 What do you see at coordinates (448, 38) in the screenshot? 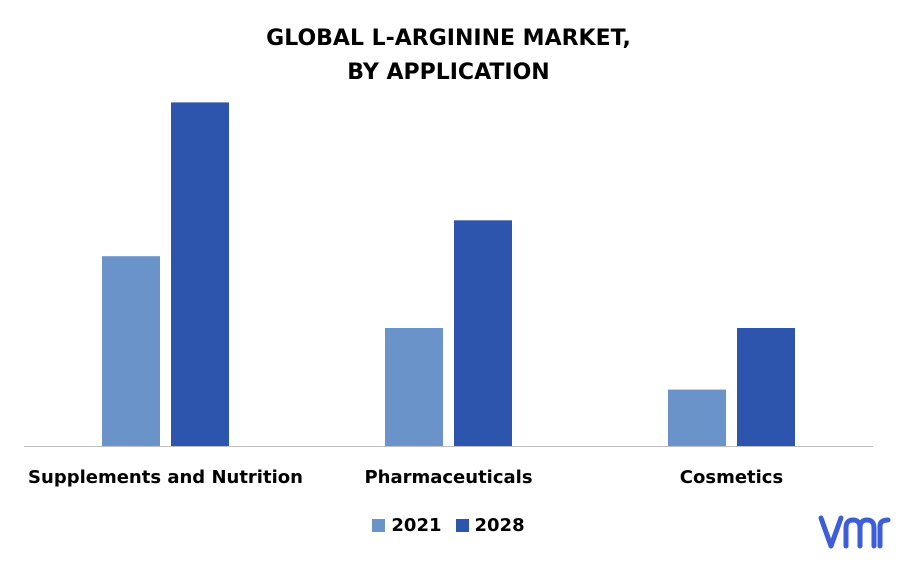
I see `chart-title-line-1: GLOBAL L-ARGININE MARKET,` at bounding box center [448, 38].